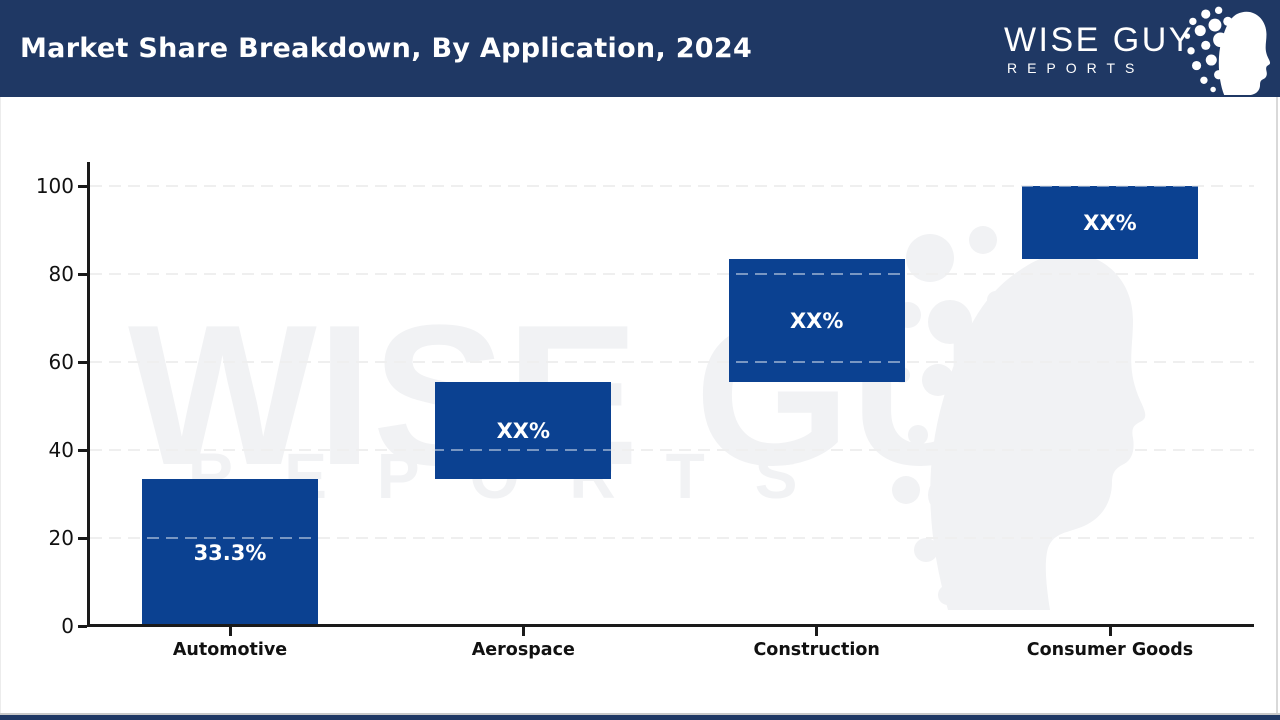  Describe the element at coordinates (523, 650) in the screenshot. I see `x-tick-label-aerospace: Aerospace` at that location.